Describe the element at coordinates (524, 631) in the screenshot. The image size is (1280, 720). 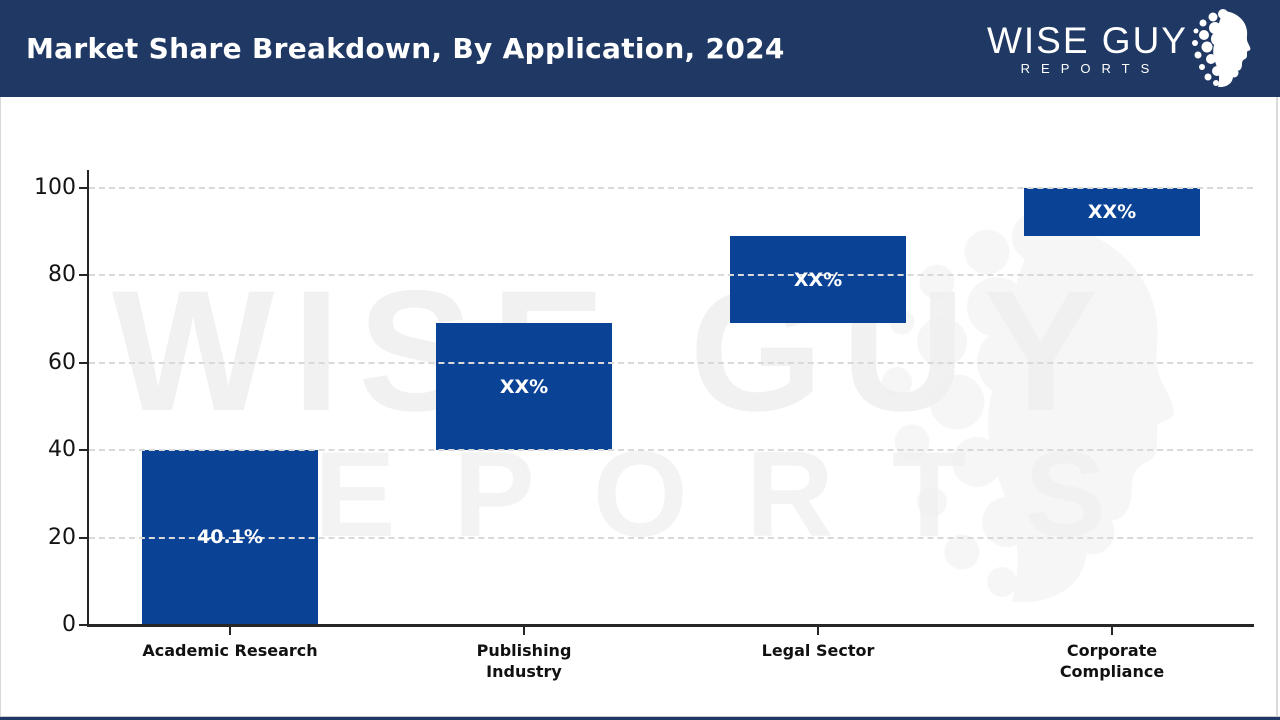
I see `x-tick-mark-publishing-industry` at that location.